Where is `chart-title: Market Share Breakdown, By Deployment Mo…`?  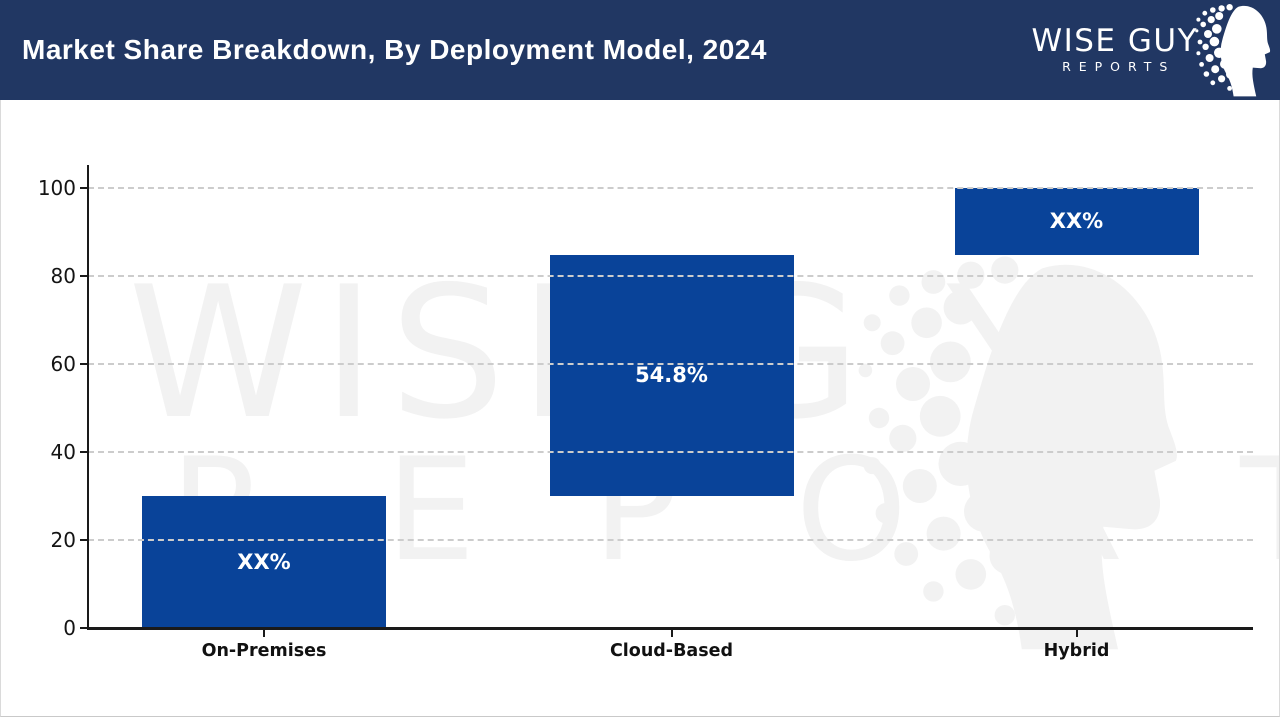 chart-title: Market Share Breakdown, By Deployment Mo… is located at coordinates (394, 49).